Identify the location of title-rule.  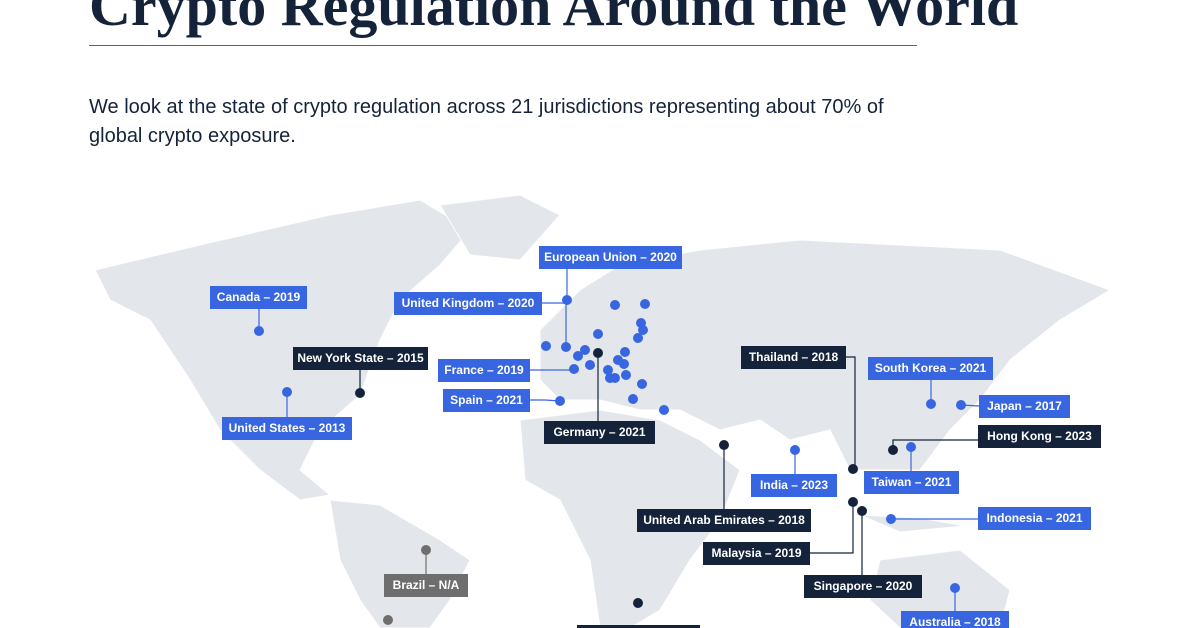
(503, 45).